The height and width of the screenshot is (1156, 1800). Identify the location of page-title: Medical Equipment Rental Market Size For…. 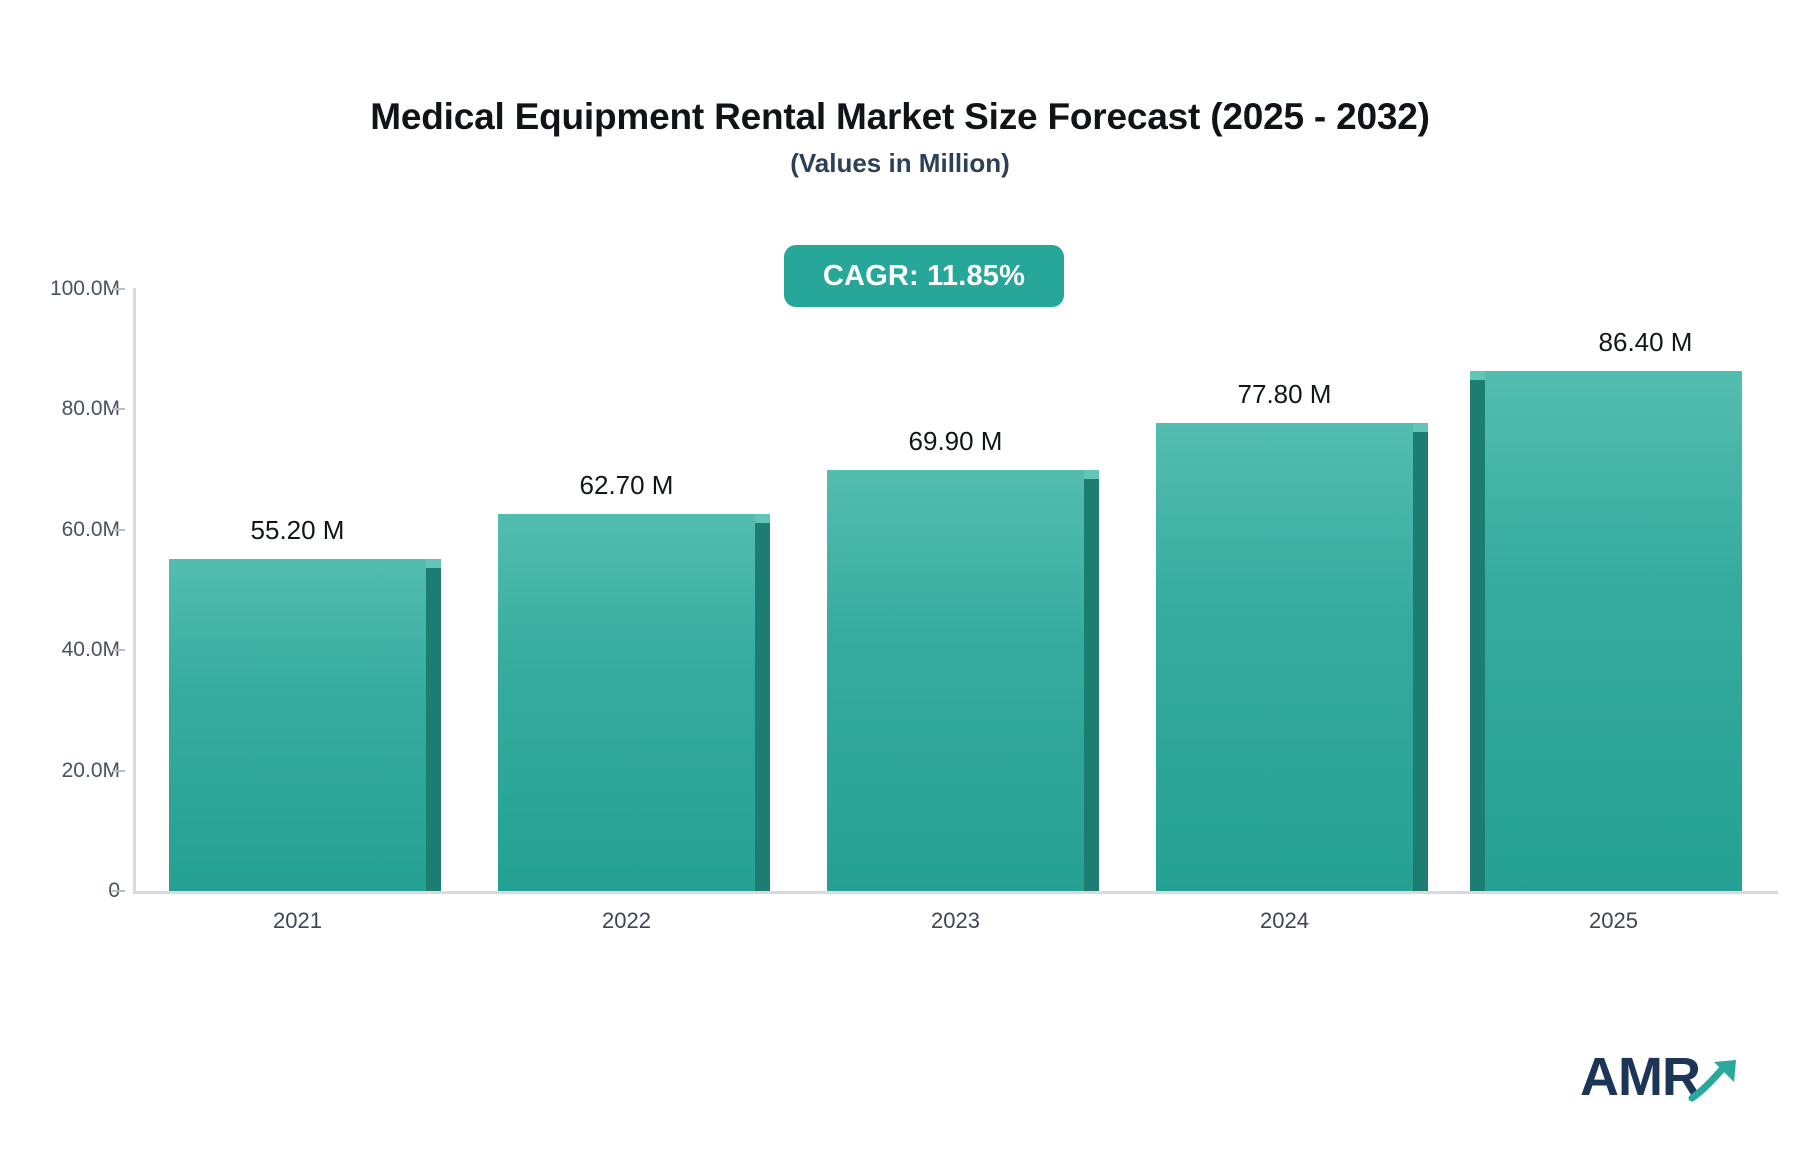
(900, 116).